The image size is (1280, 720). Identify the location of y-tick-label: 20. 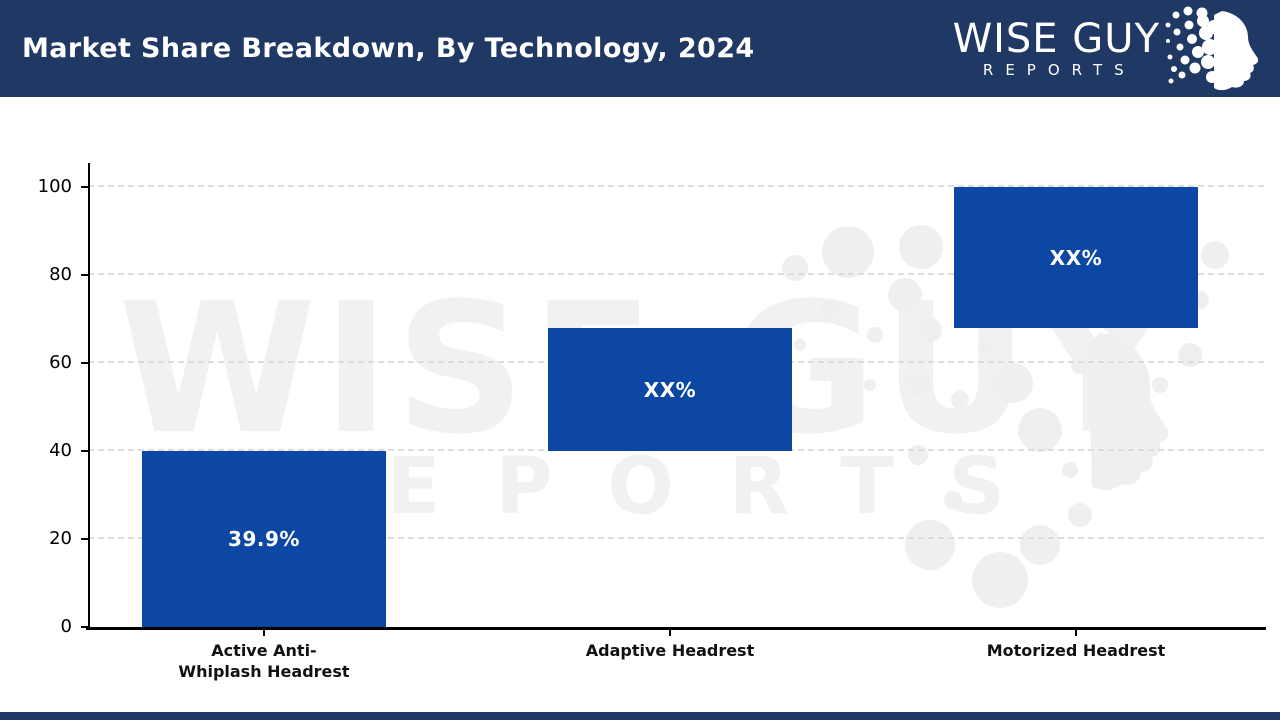
(60, 539).